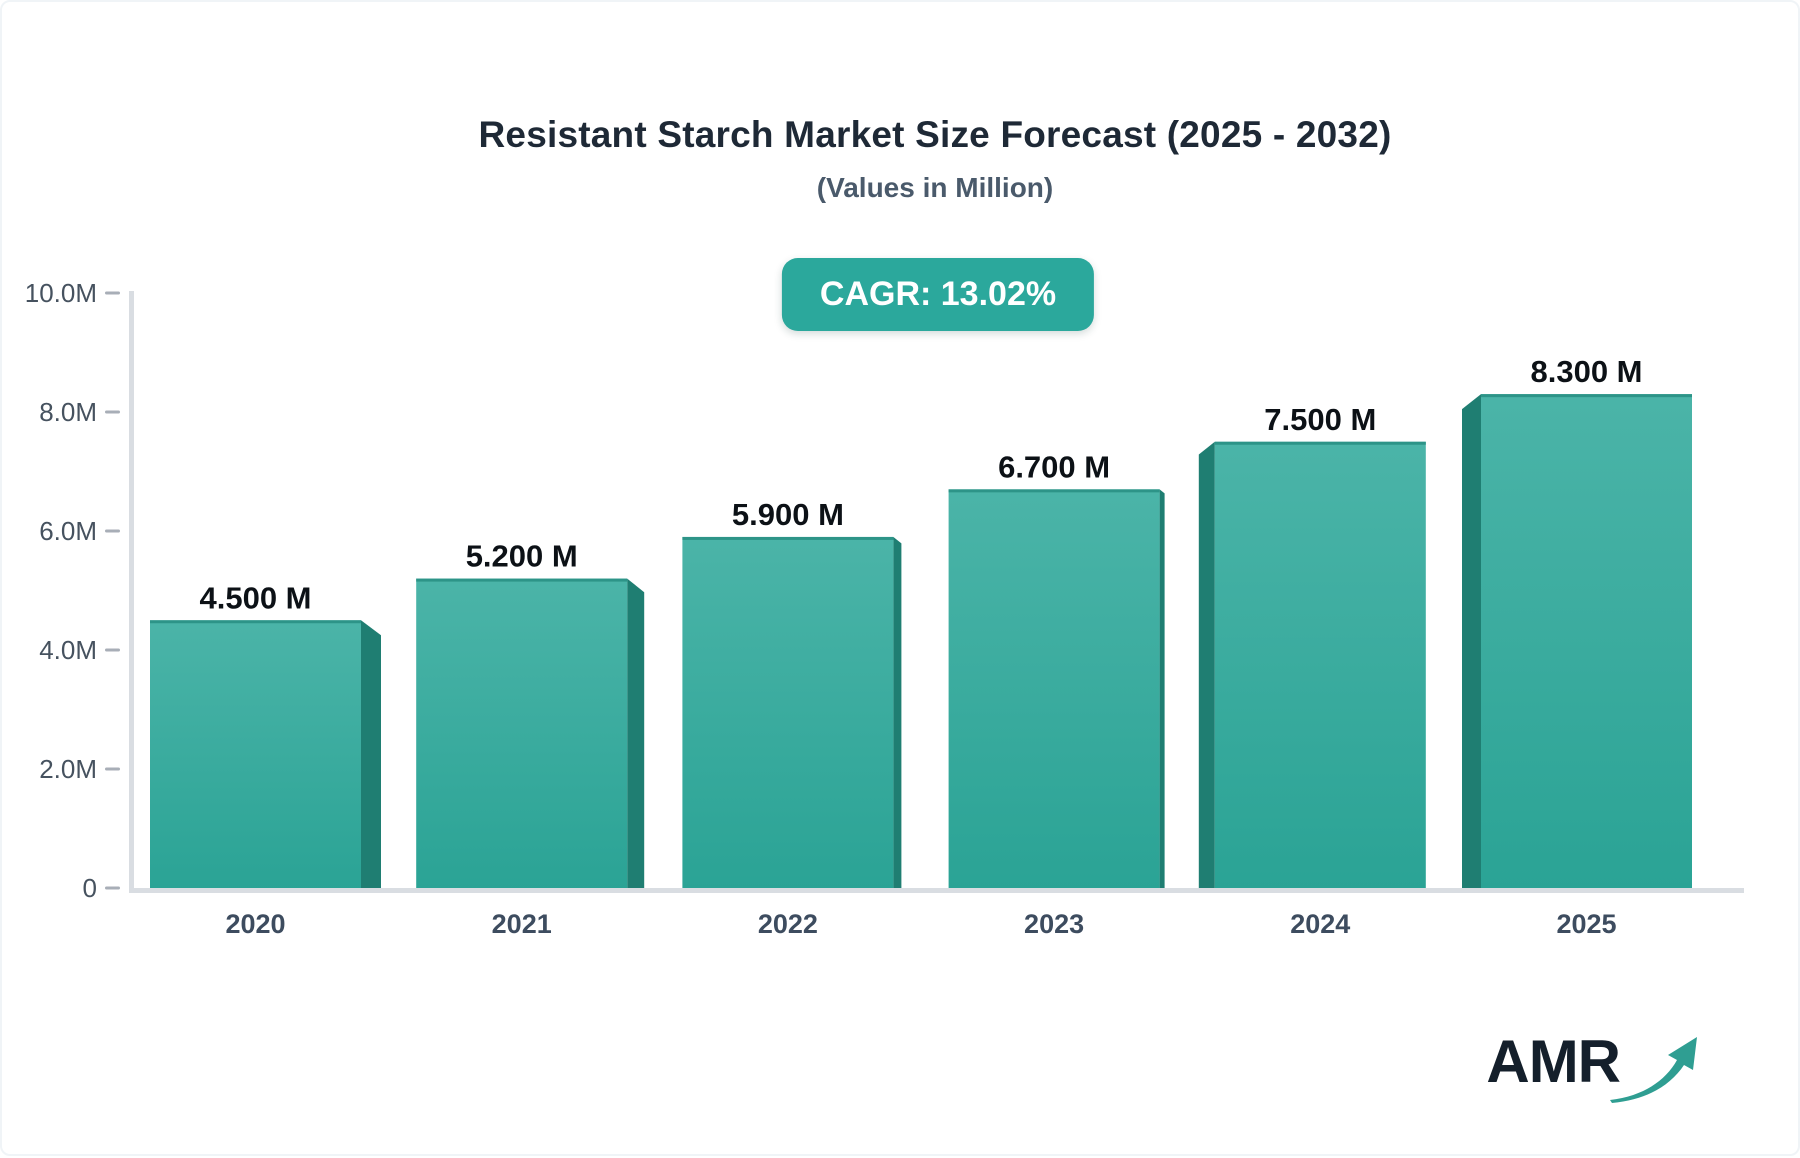 The image size is (1800, 1158). Describe the element at coordinates (68, 650) in the screenshot. I see `y-axis-label: 4.0M` at that location.